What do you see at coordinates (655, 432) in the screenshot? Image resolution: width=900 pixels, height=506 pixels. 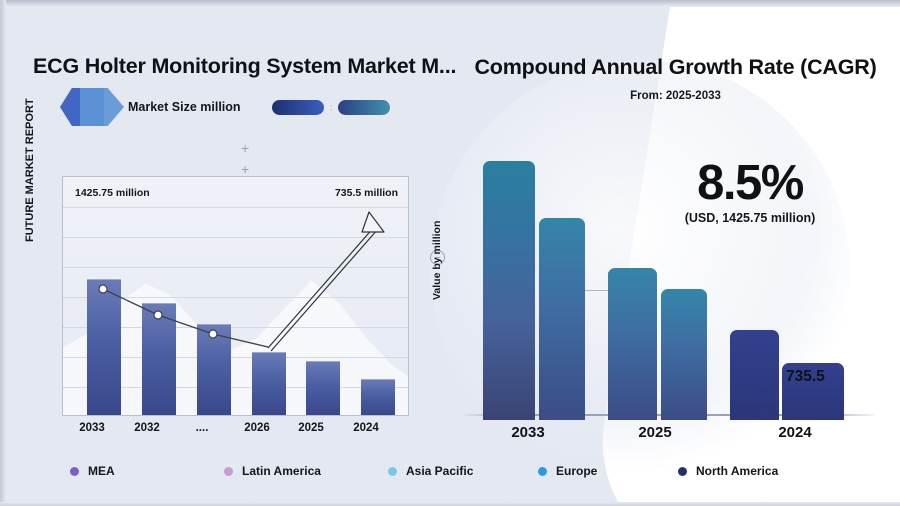 I see `x-label-right-2025: 2025` at bounding box center [655, 432].